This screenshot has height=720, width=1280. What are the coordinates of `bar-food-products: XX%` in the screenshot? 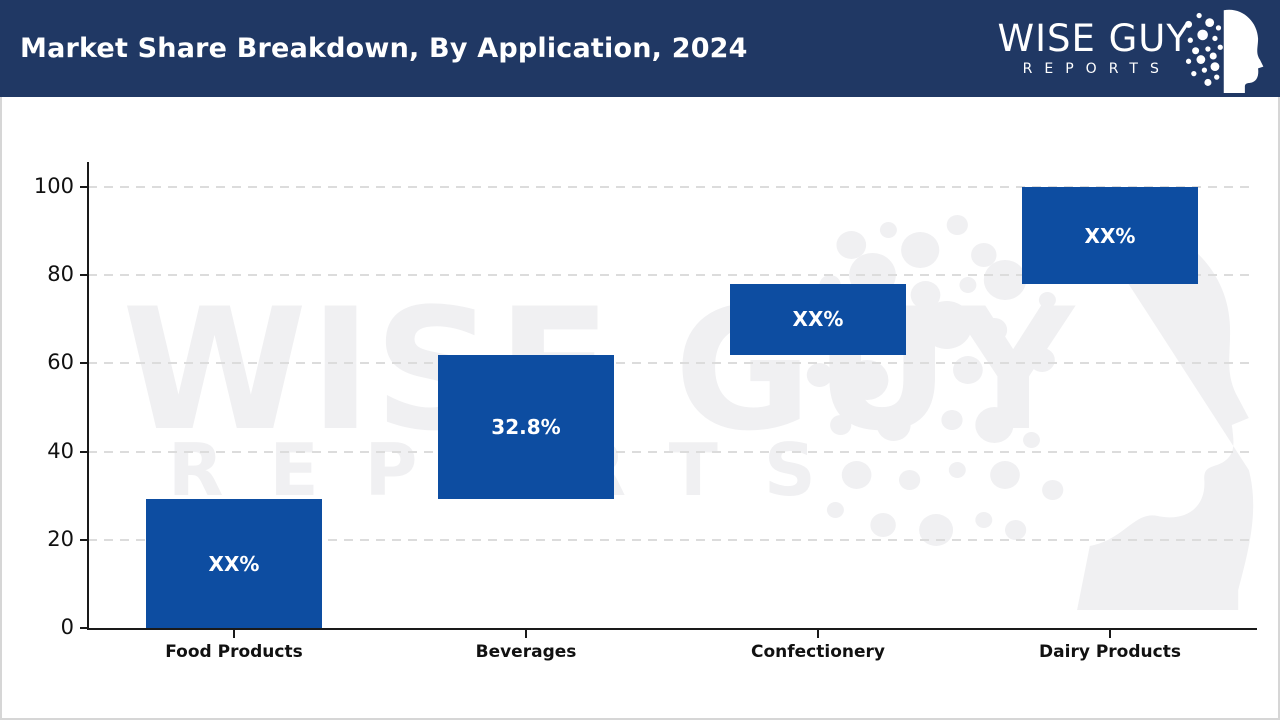 It's located at (234, 563).